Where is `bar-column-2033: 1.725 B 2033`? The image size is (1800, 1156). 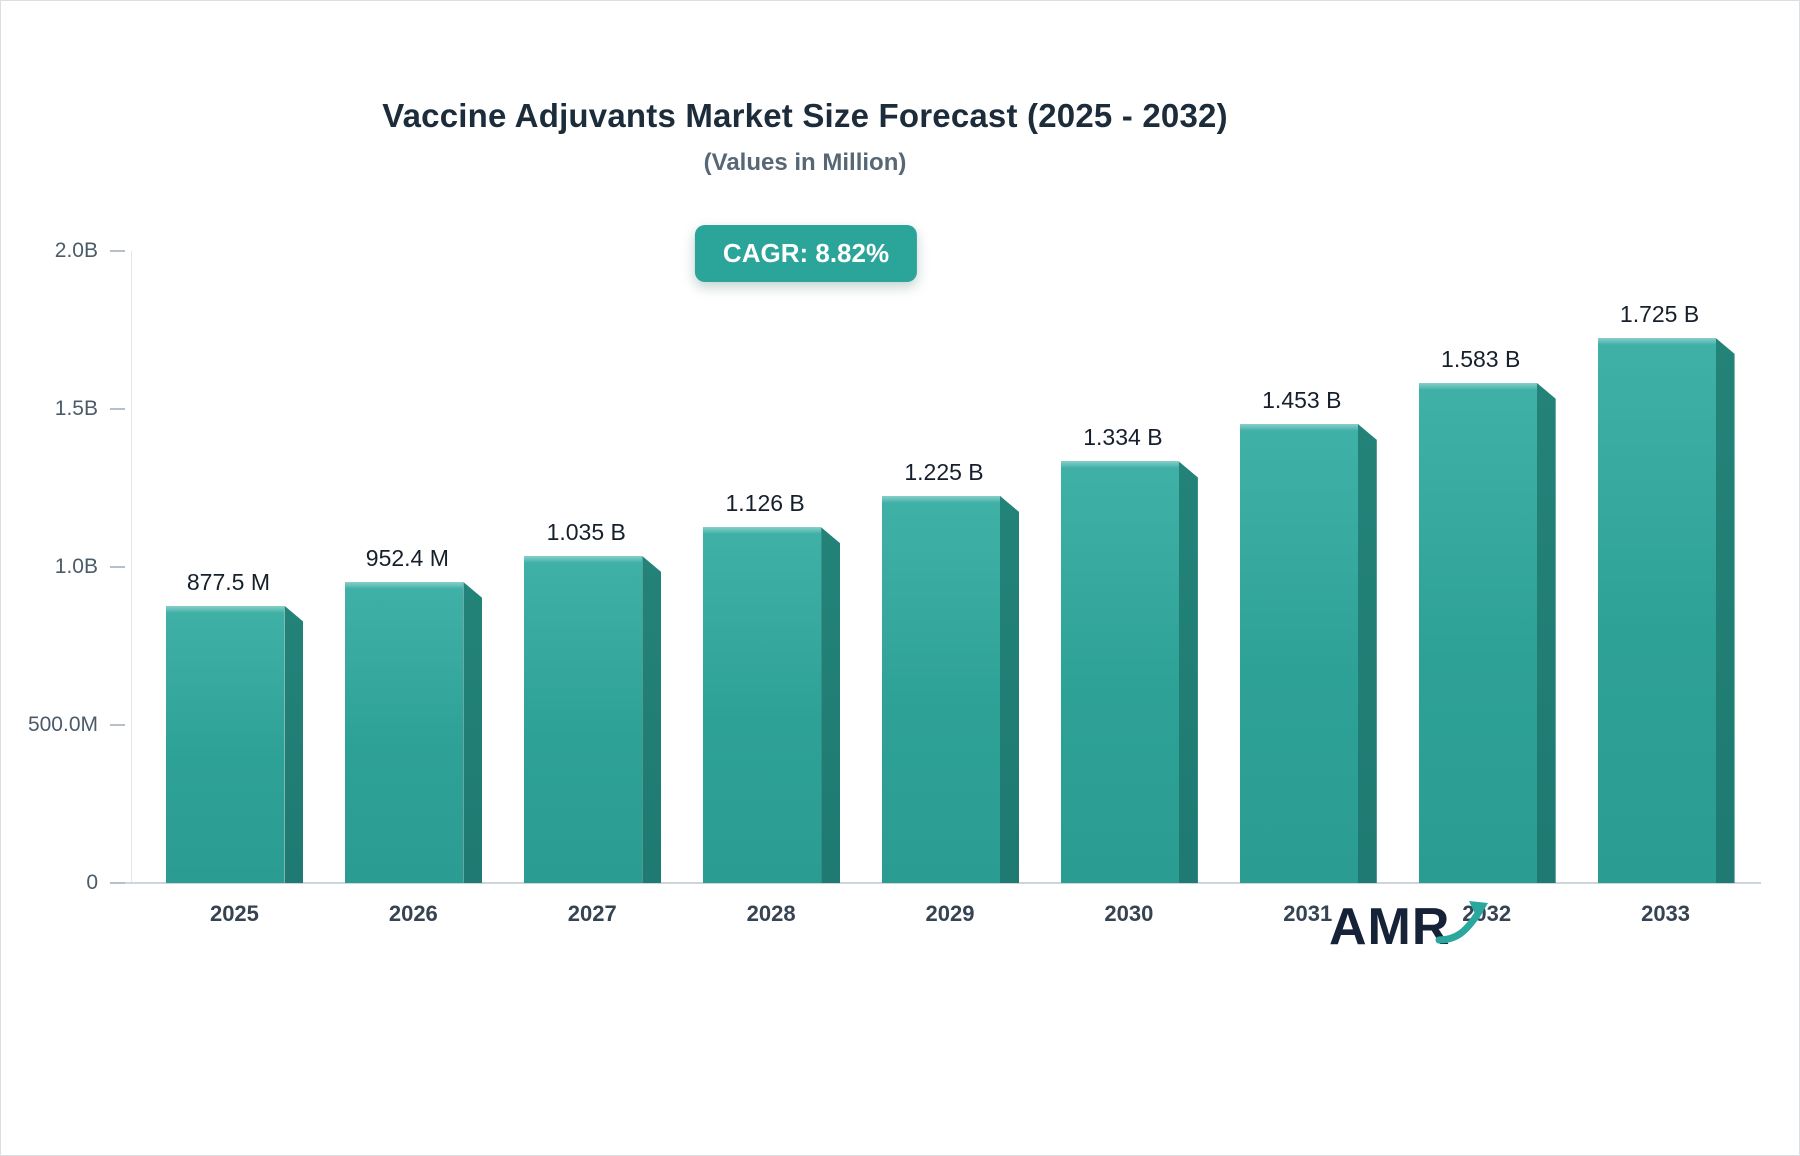 bar-column-2033: 1.725 B 2033 is located at coordinates (1665, 588).